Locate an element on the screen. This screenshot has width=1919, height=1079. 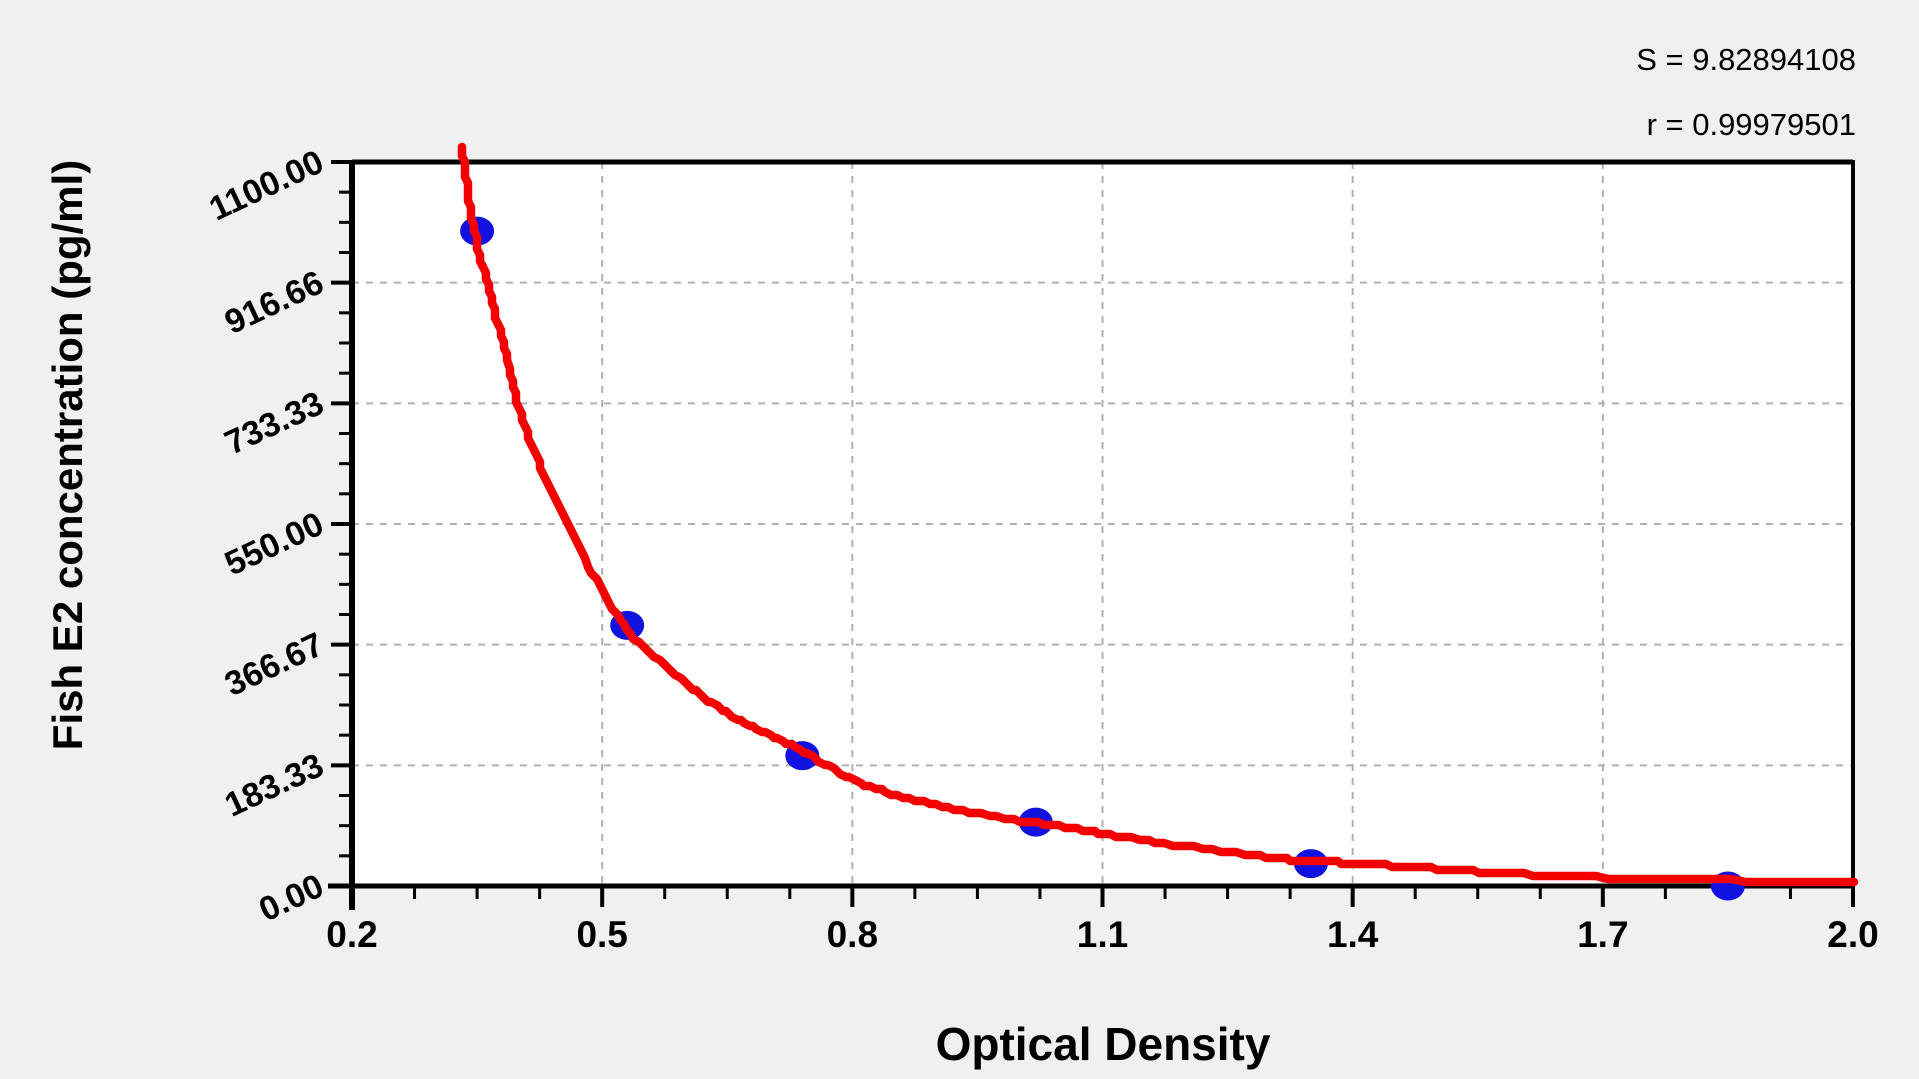
y-tick-label: 0.00 is located at coordinates (291, 898).